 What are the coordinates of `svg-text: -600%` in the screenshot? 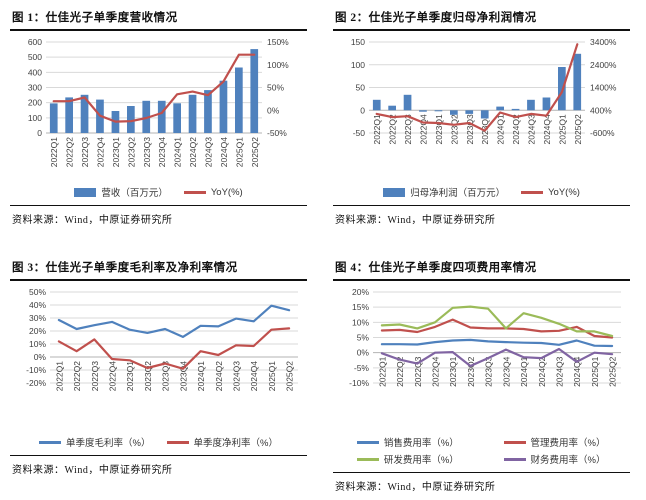 It's located at (602, 133).